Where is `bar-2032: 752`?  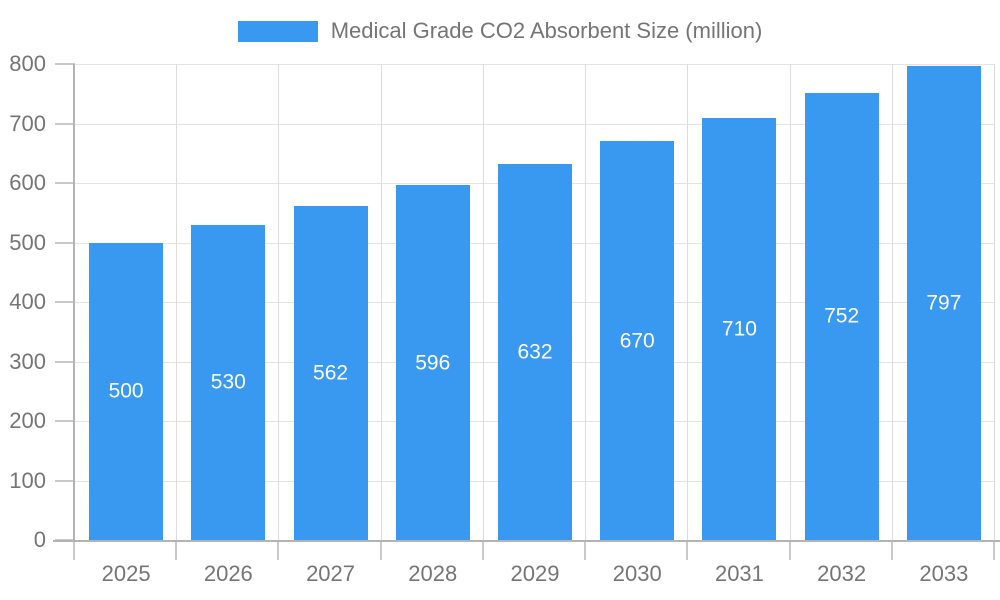 bar-2032: 752 is located at coordinates (841, 316).